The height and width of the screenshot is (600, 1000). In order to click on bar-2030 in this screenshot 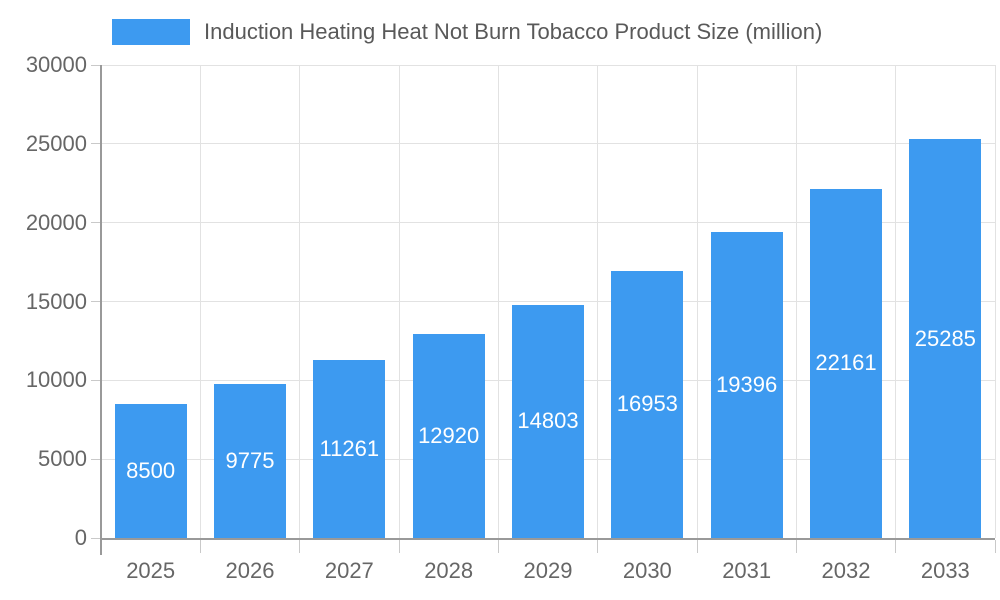, I will do `click(647, 404)`.